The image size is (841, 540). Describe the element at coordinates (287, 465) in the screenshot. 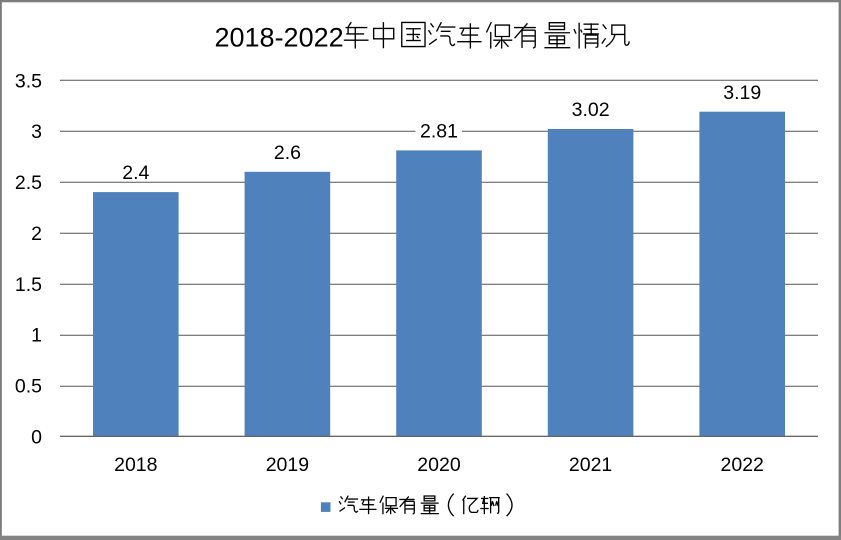

I see `svg-text: 2019` at that location.